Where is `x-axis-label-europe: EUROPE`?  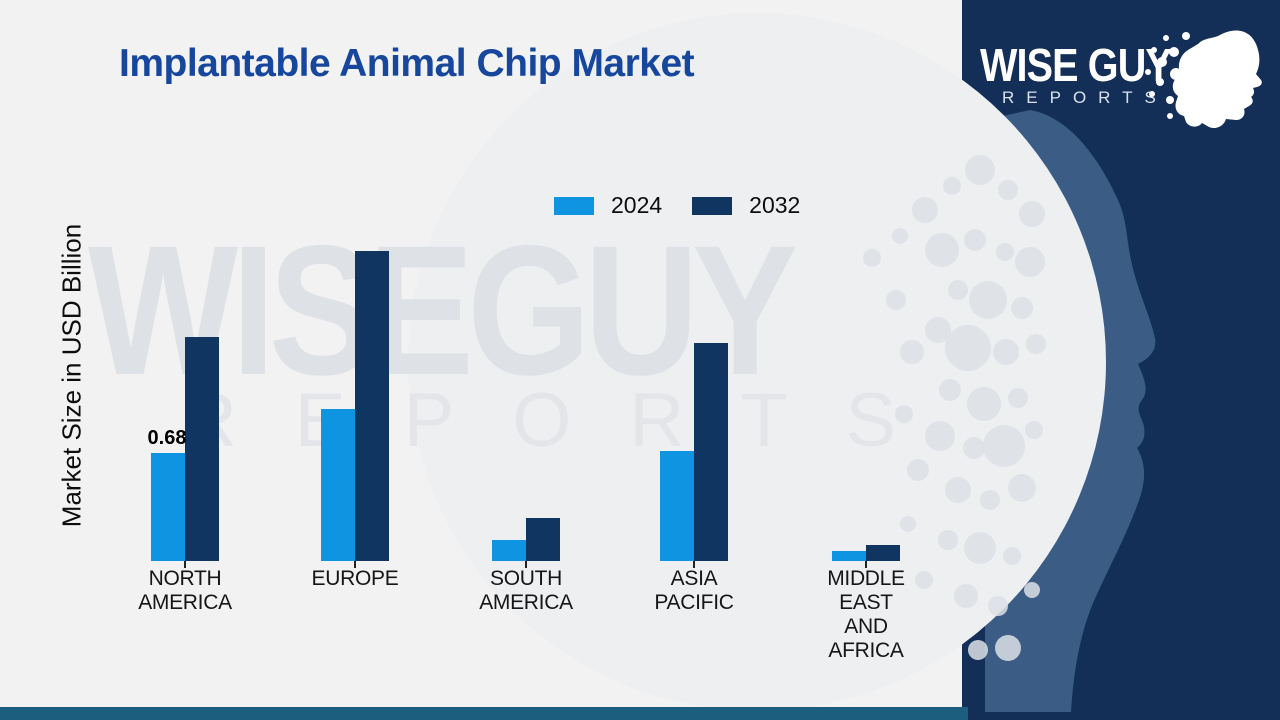
x-axis-label-europe: EUROPE is located at coordinates (355, 578).